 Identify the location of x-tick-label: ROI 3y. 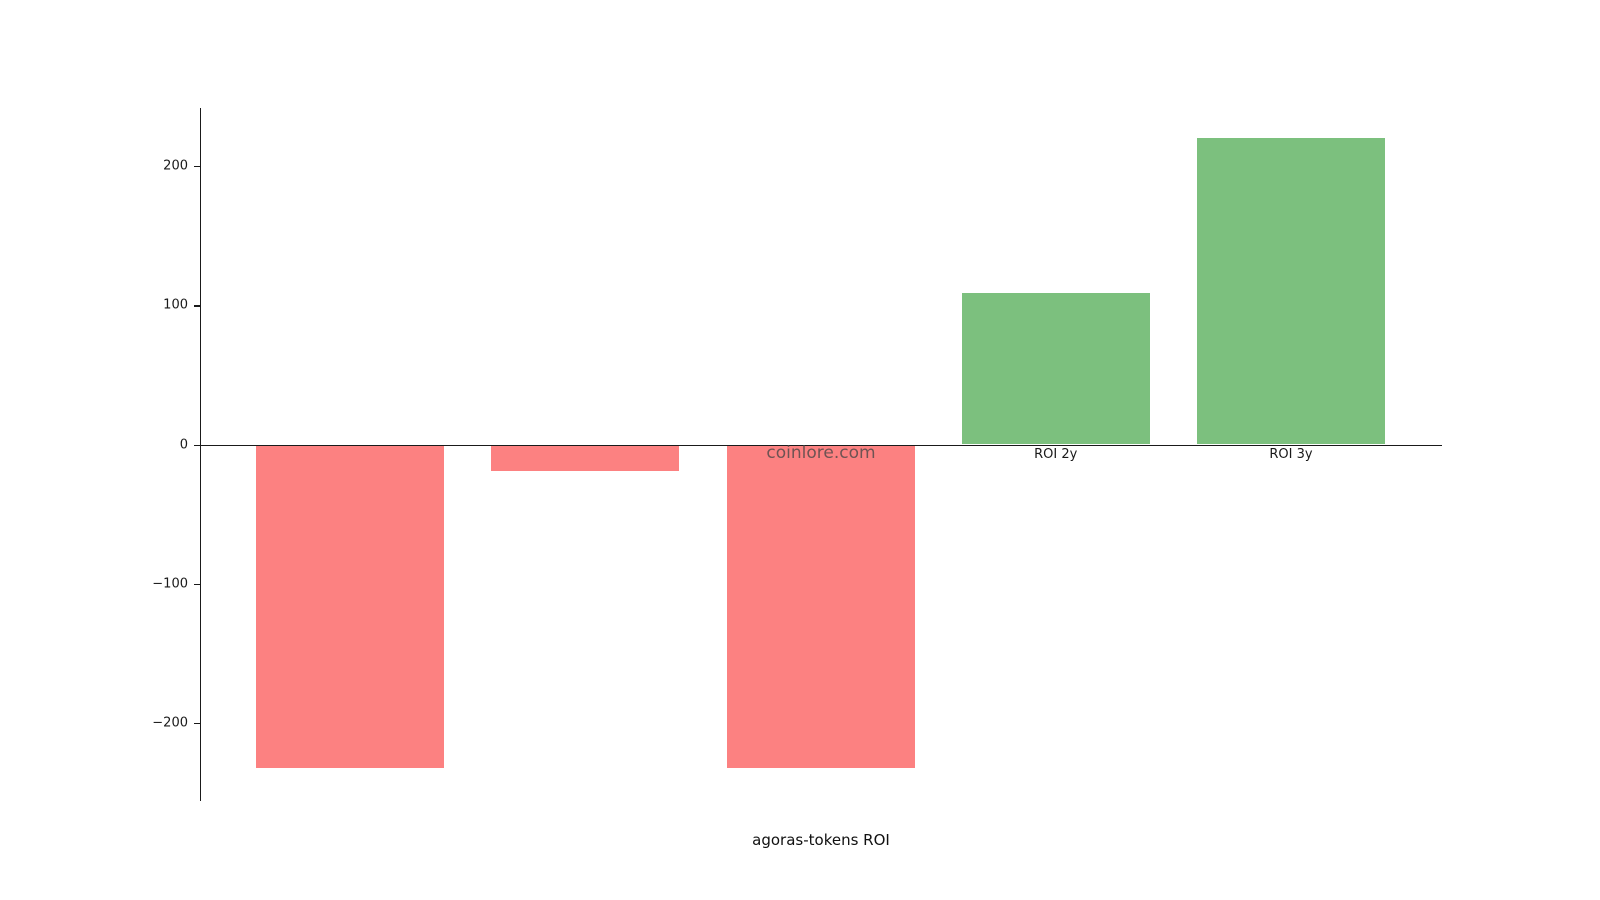
(1291, 454).